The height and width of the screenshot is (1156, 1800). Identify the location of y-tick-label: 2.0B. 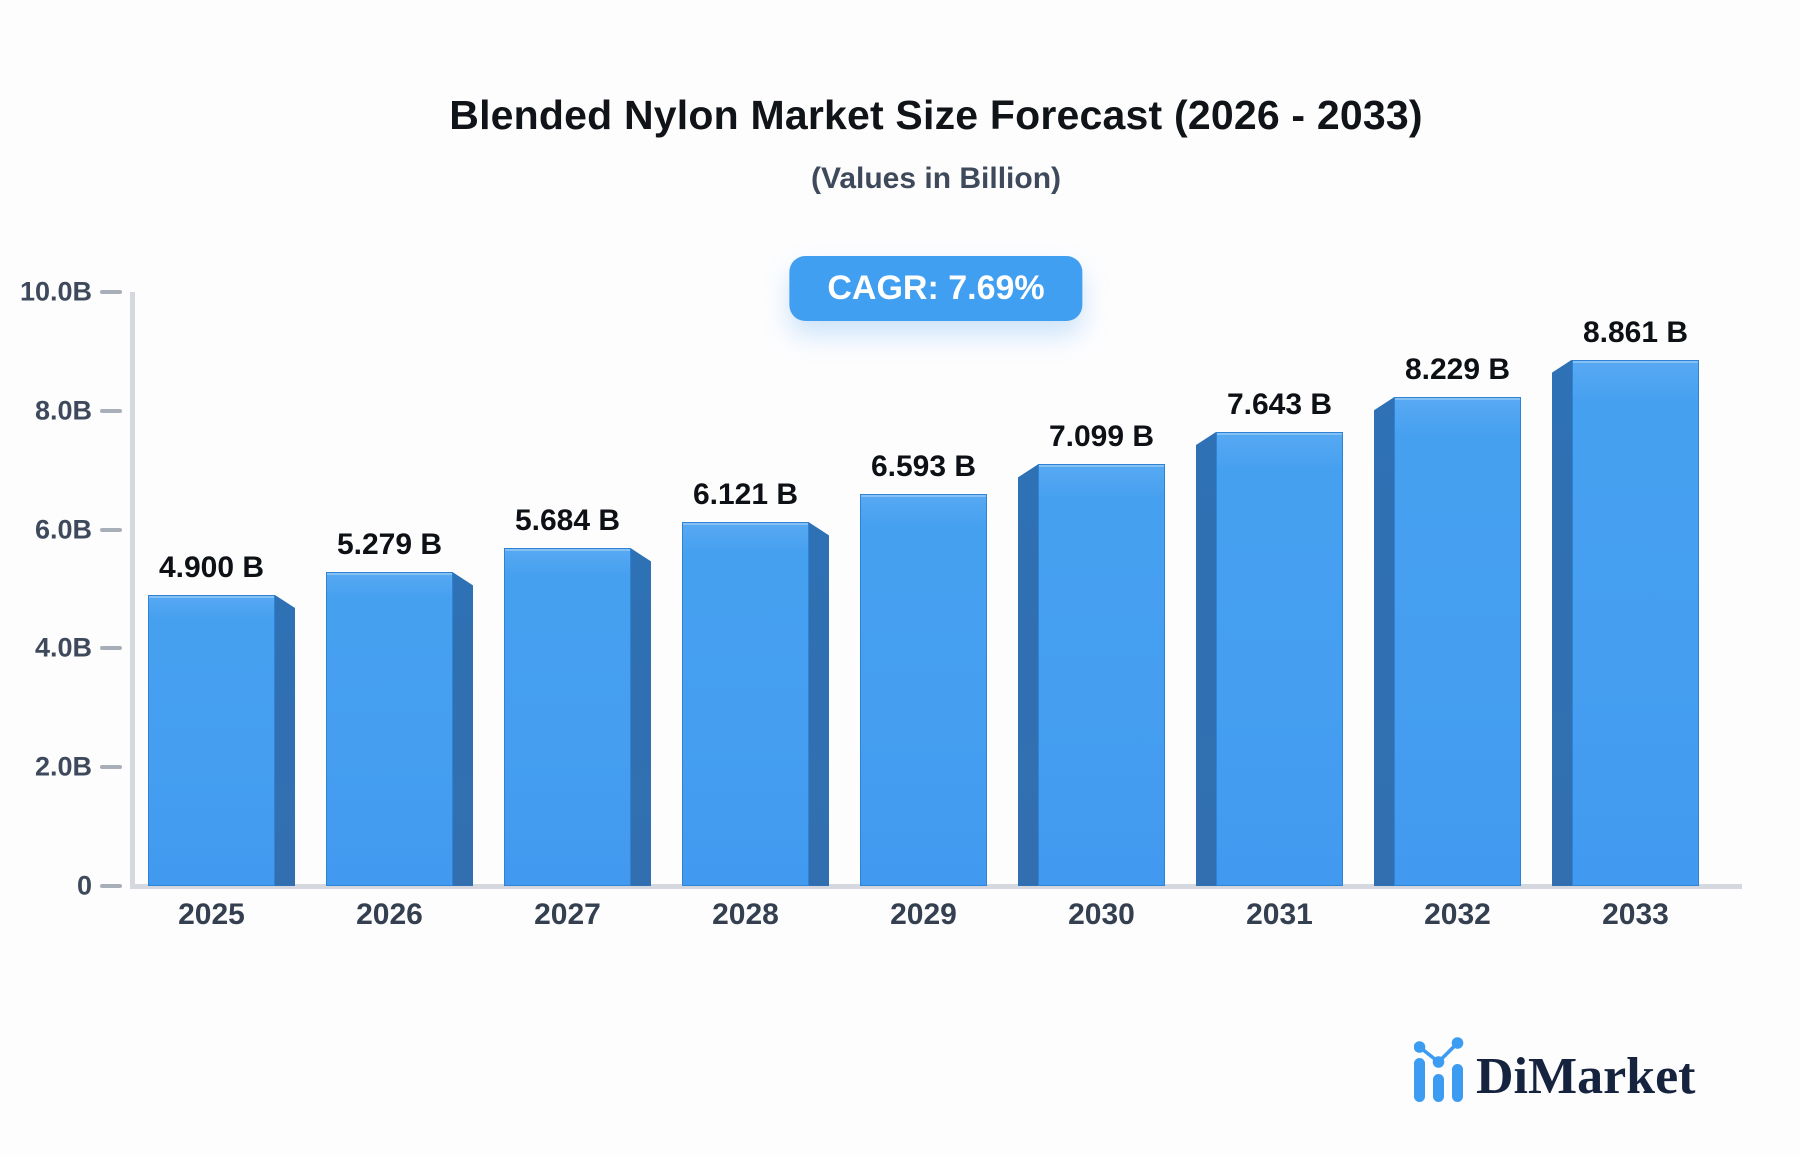
(63, 766).